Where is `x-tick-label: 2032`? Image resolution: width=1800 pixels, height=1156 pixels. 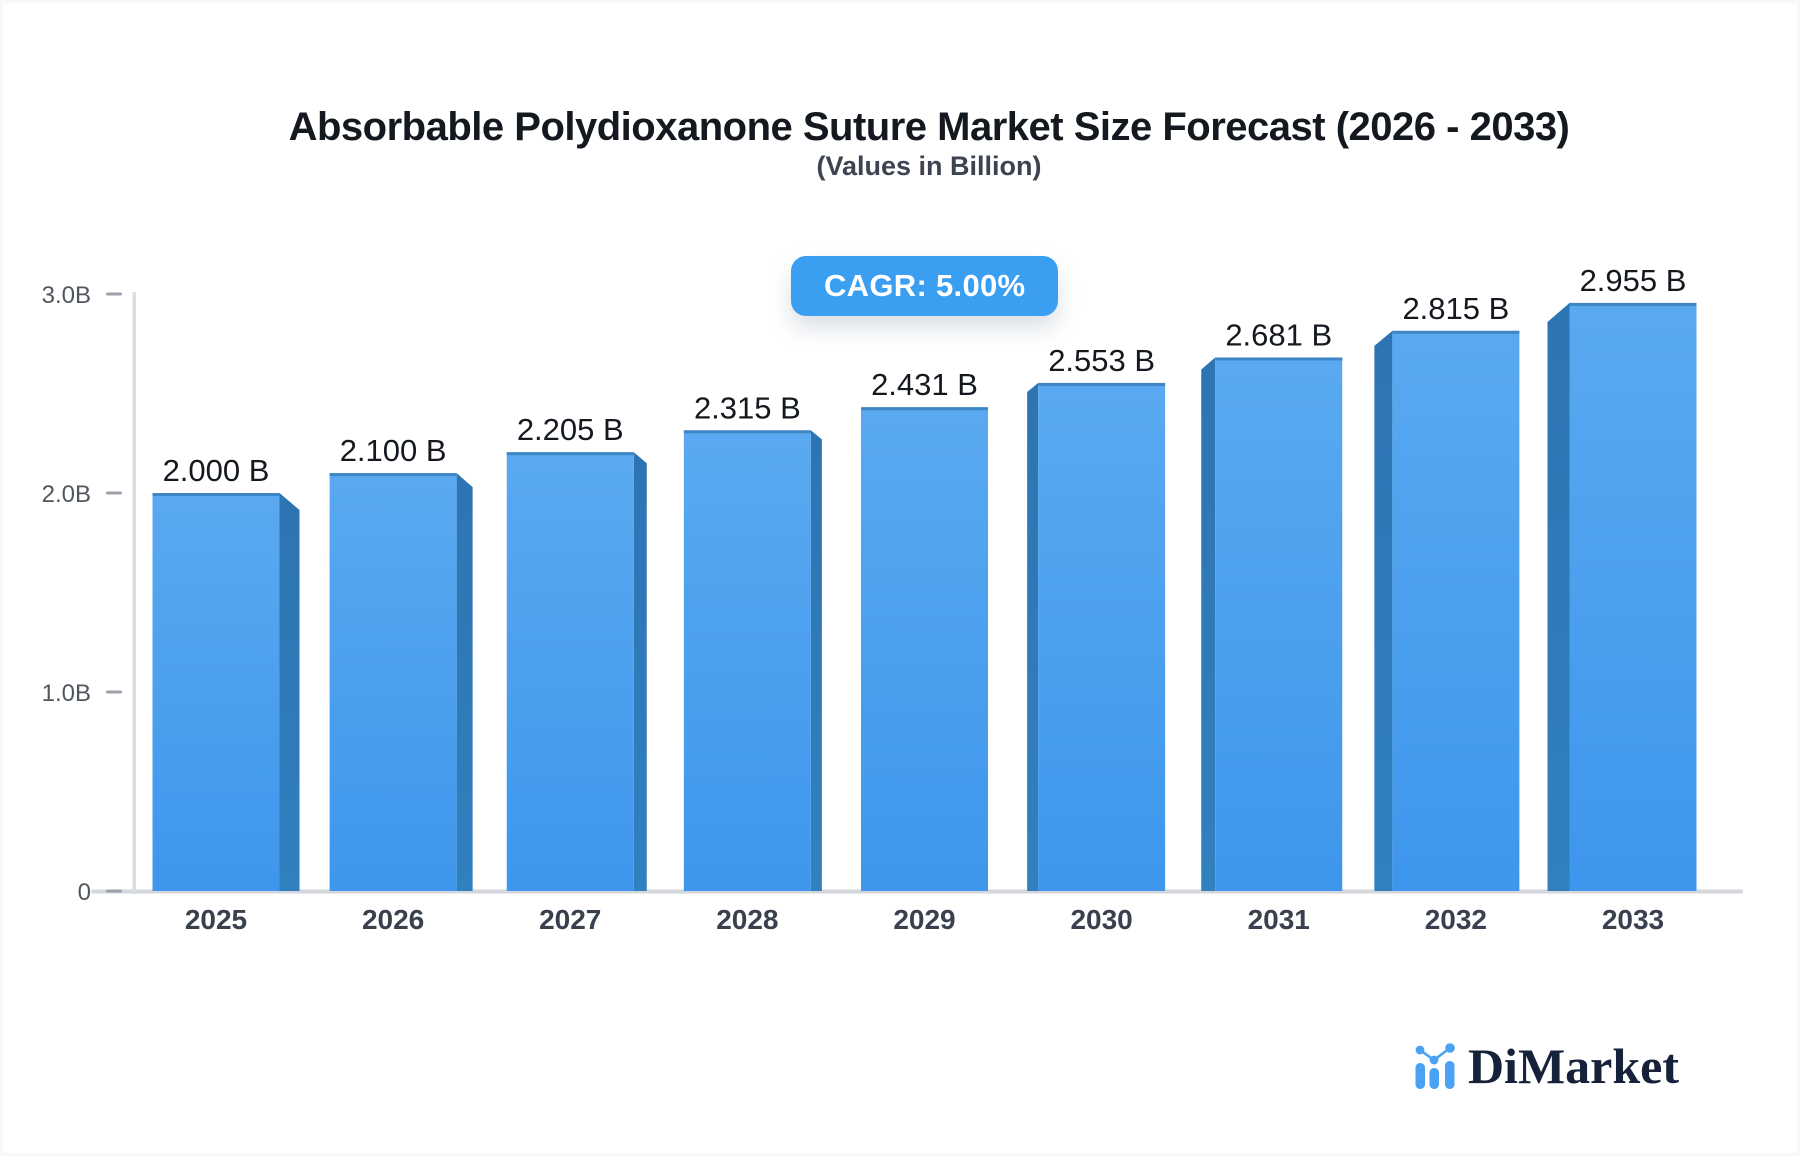 x-tick-label: 2032 is located at coordinates (1456, 919).